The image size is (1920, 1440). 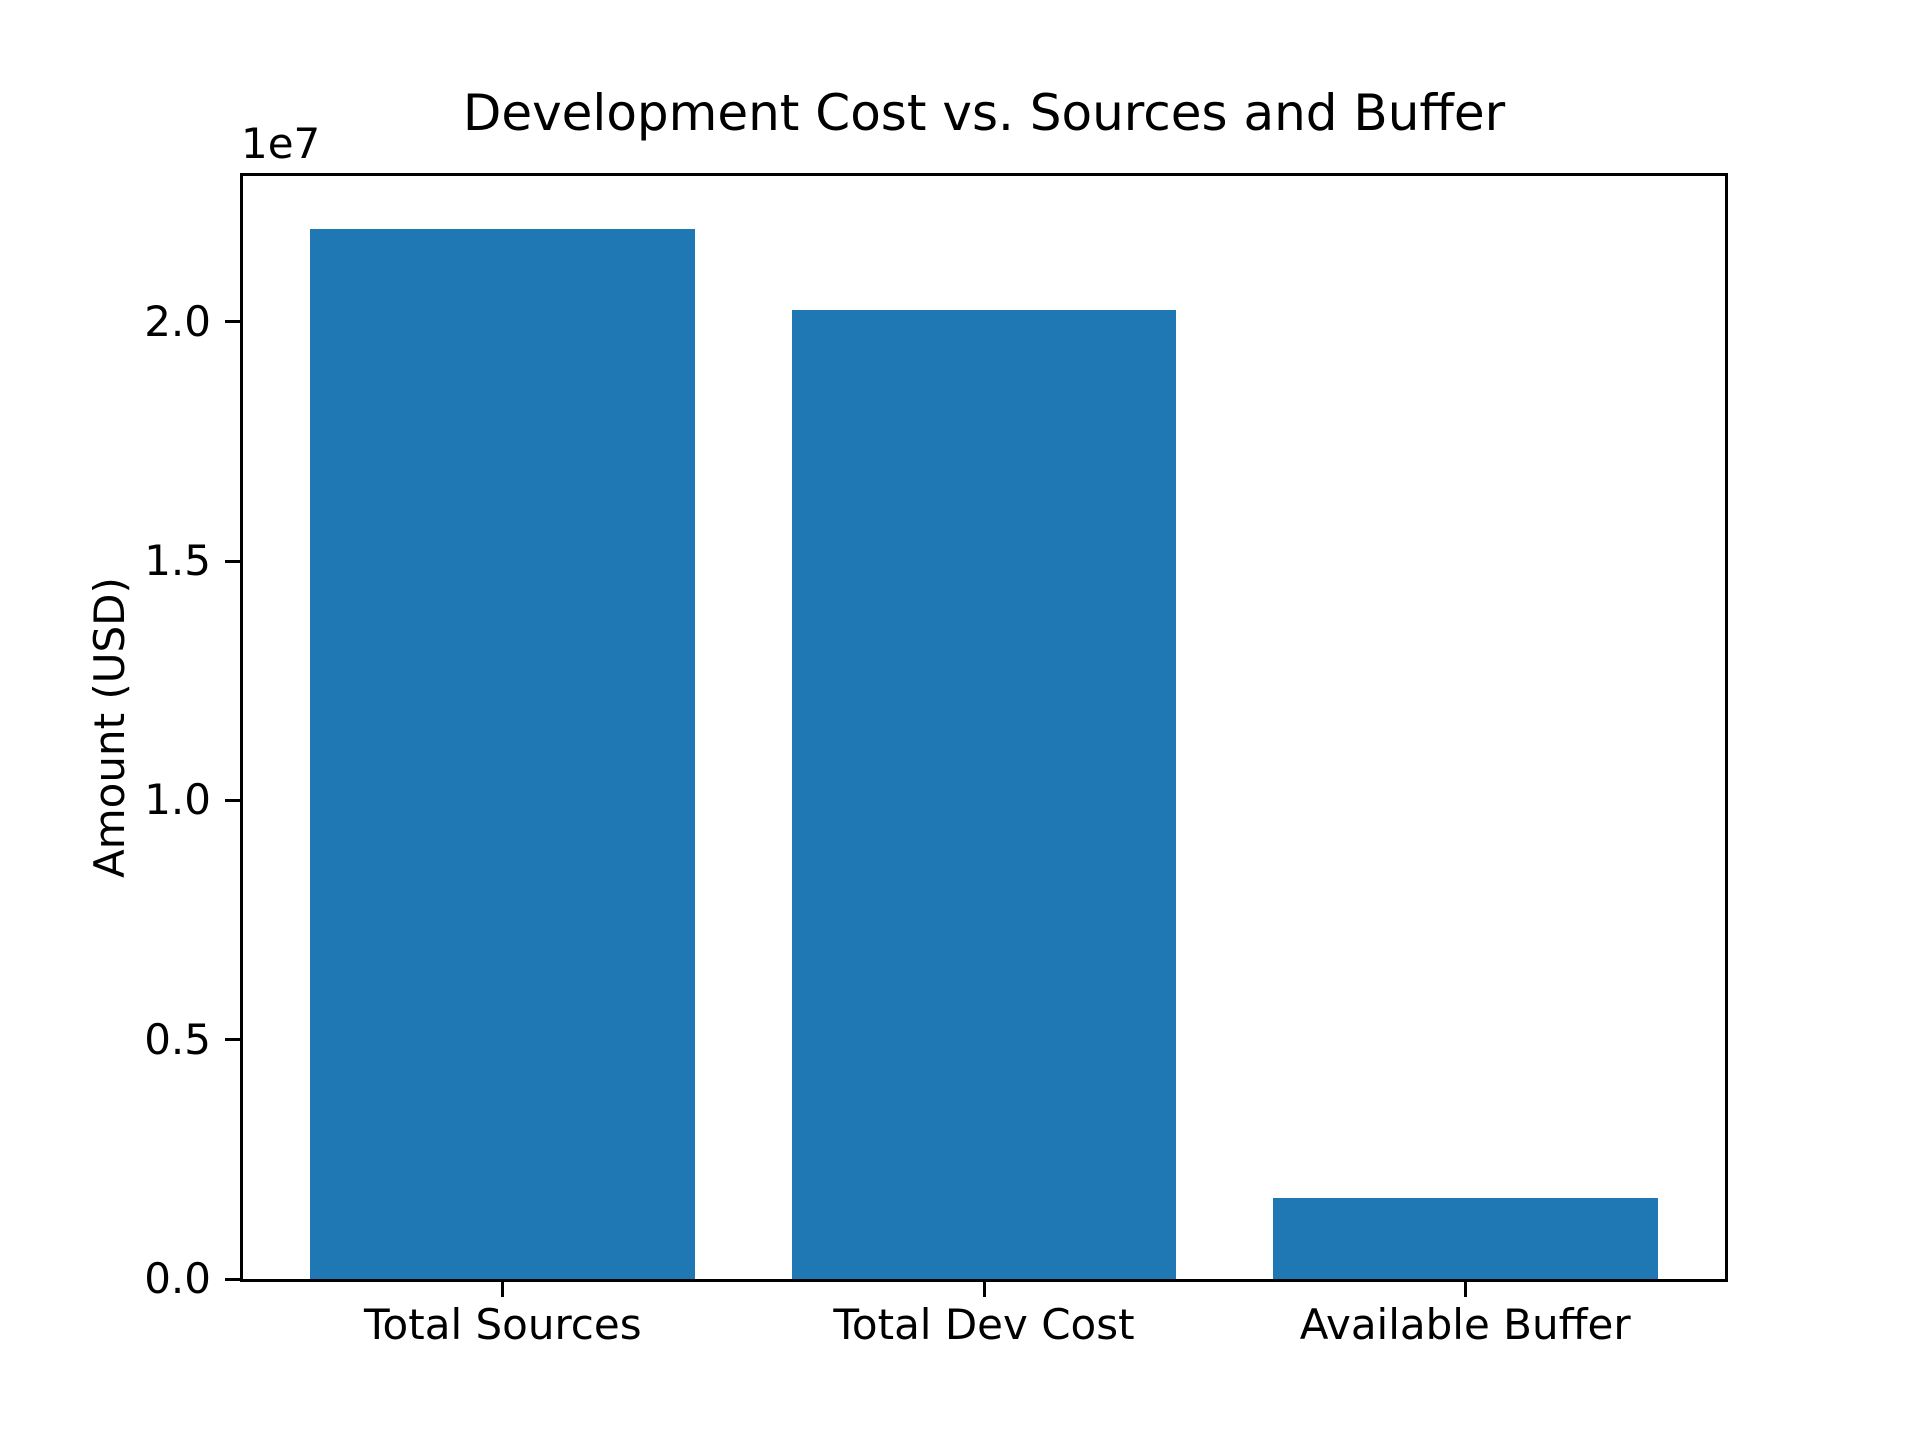 What do you see at coordinates (177, 800) in the screenshot?
I see `y-tick-label: 1.0` at bounding box center [177, 800].